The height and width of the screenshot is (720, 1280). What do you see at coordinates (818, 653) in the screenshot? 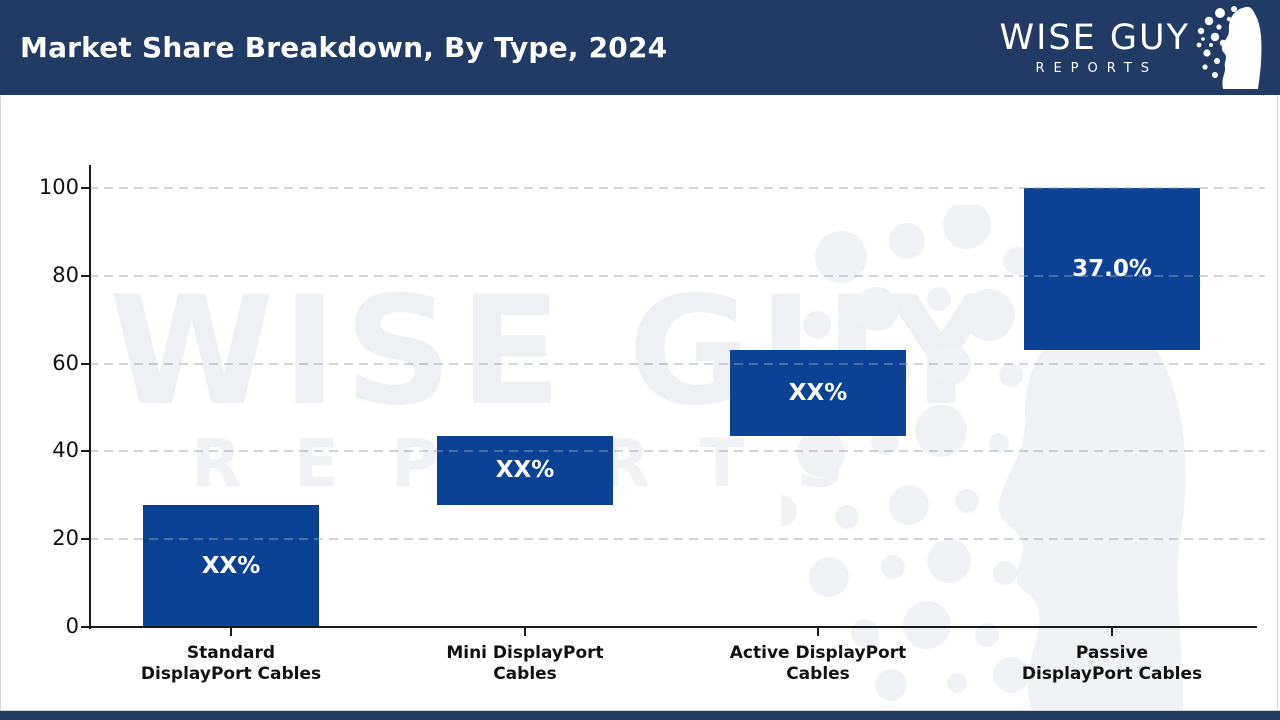
I see `x-axis-category-line: Active DisplayPort` at bounding box center [818, 653].